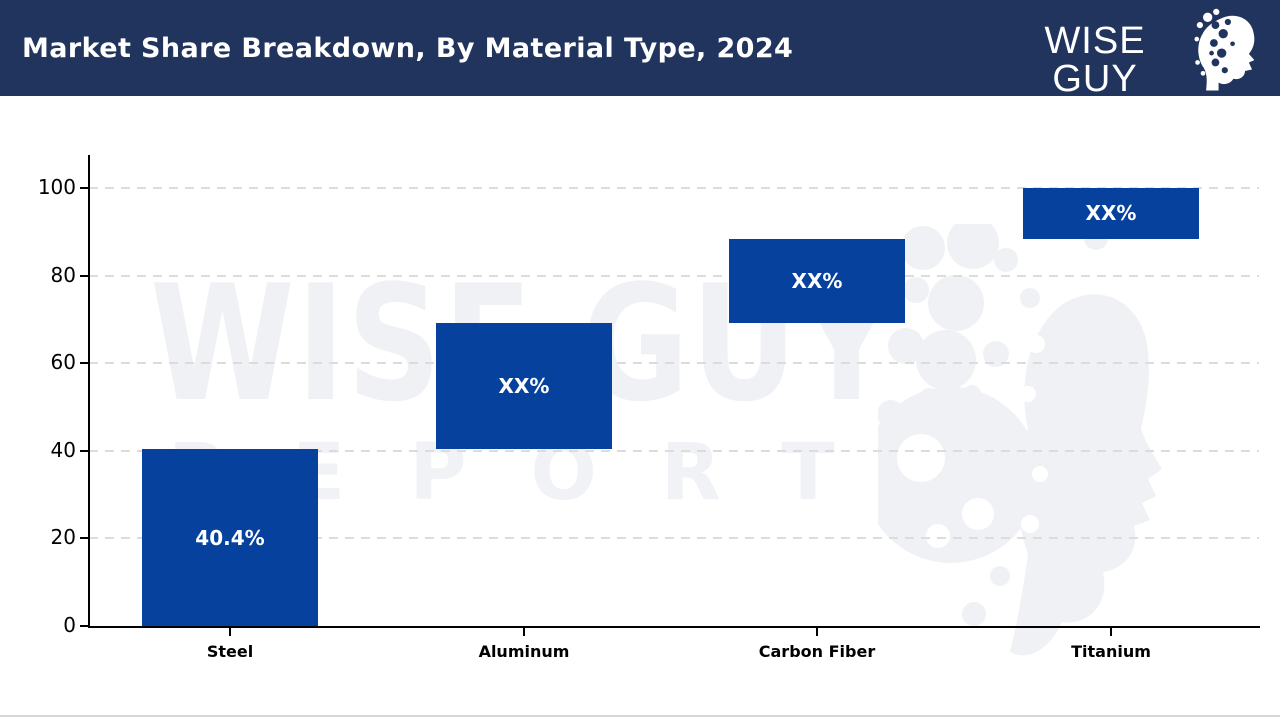 The width and height of the screenshot is (1280, 720). What do you see at coordinates (69, 625) in the screenshot?
I see `y-tick-label: 0` at bounding box center [69, 625].